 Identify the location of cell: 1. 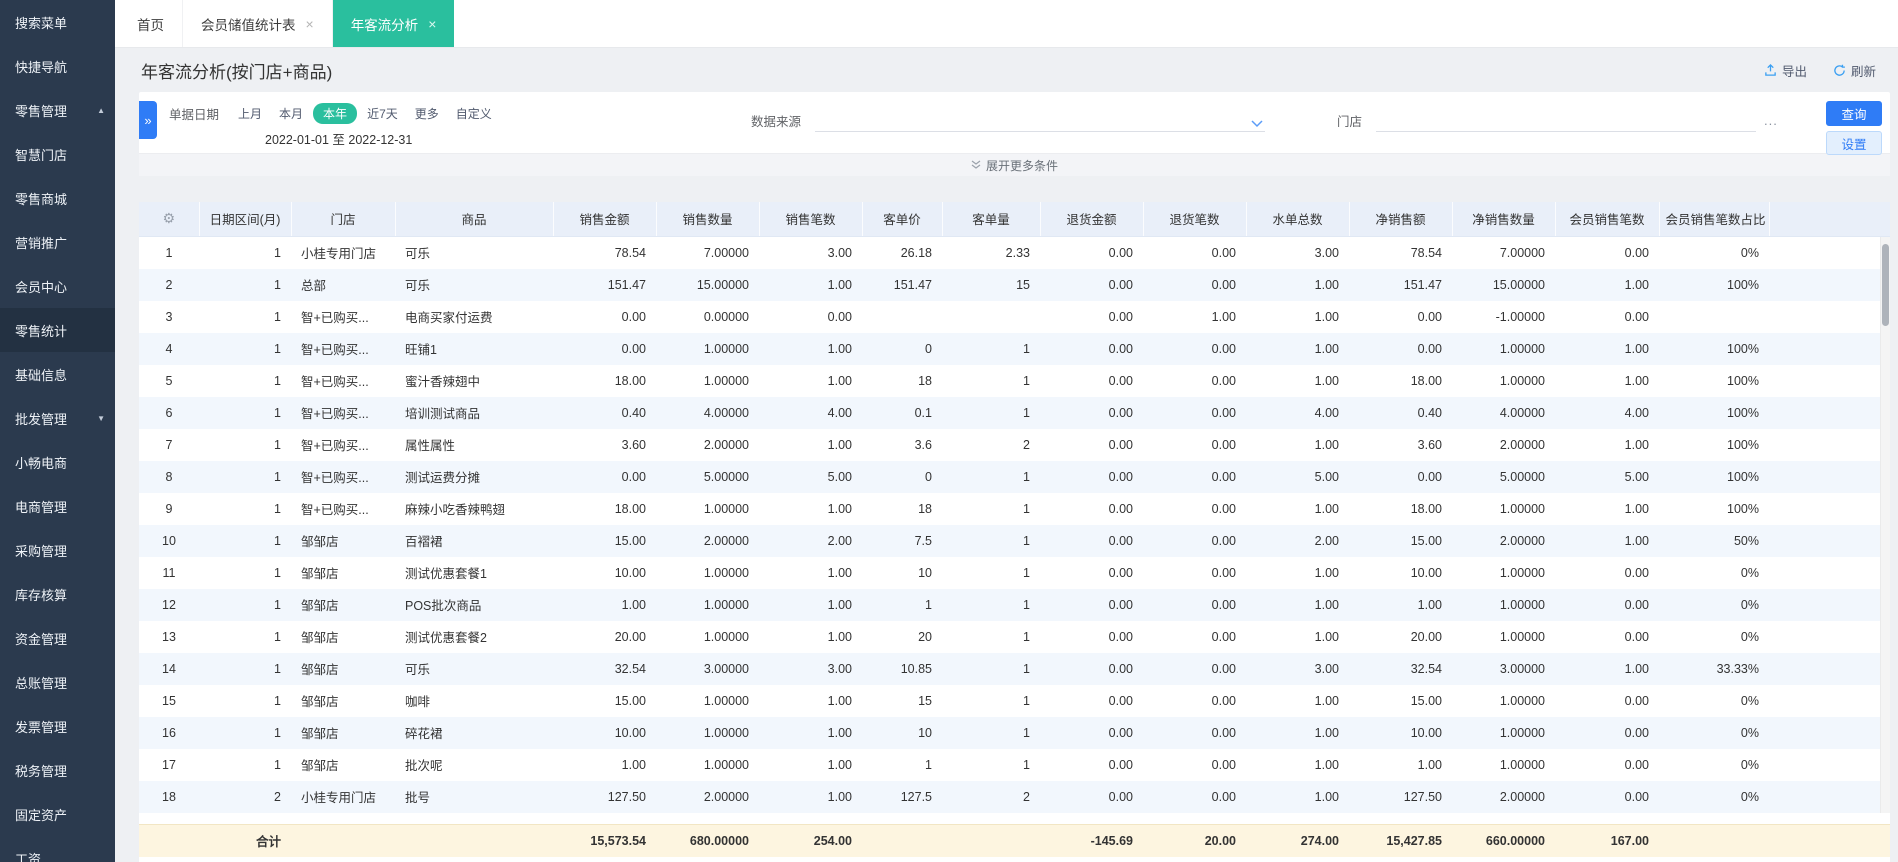
(277, 380).